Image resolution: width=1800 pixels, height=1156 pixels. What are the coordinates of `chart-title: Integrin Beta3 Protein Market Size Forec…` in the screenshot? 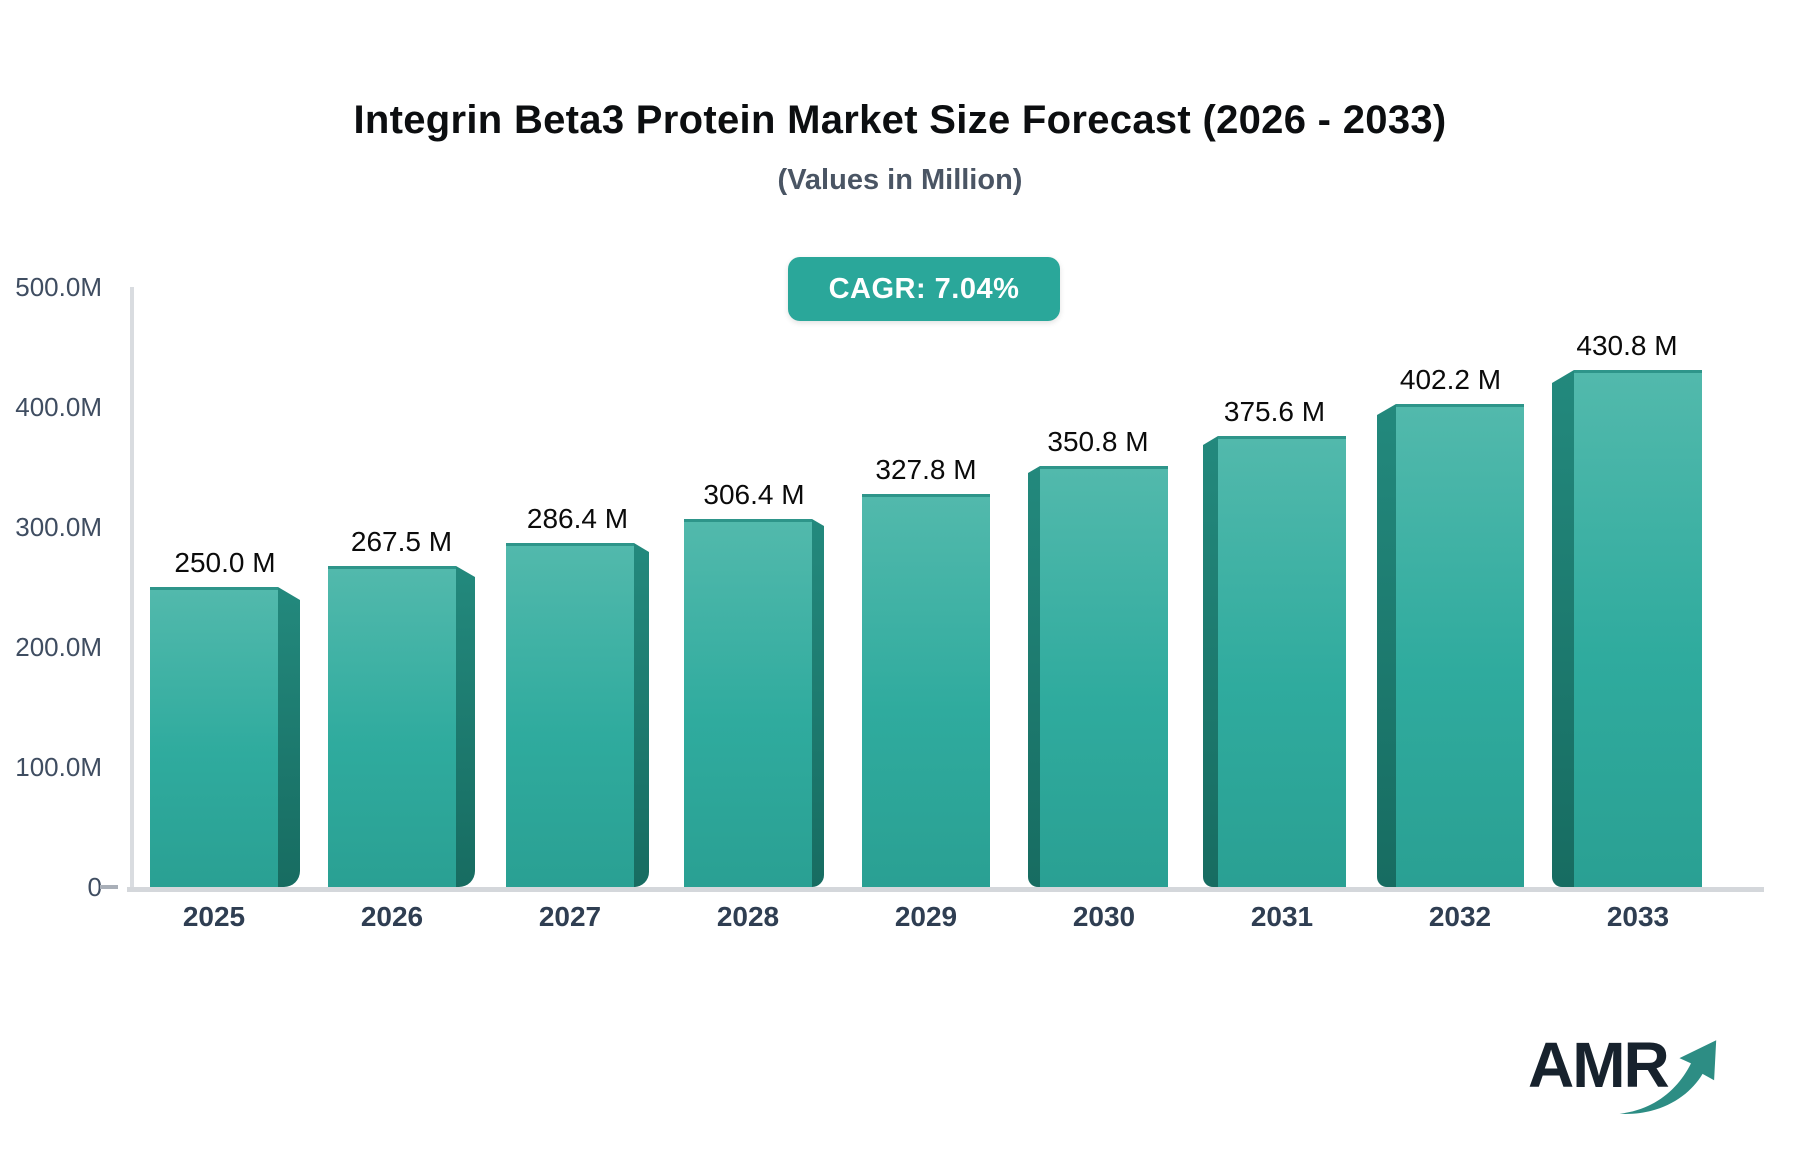 It's located at (900, 120).